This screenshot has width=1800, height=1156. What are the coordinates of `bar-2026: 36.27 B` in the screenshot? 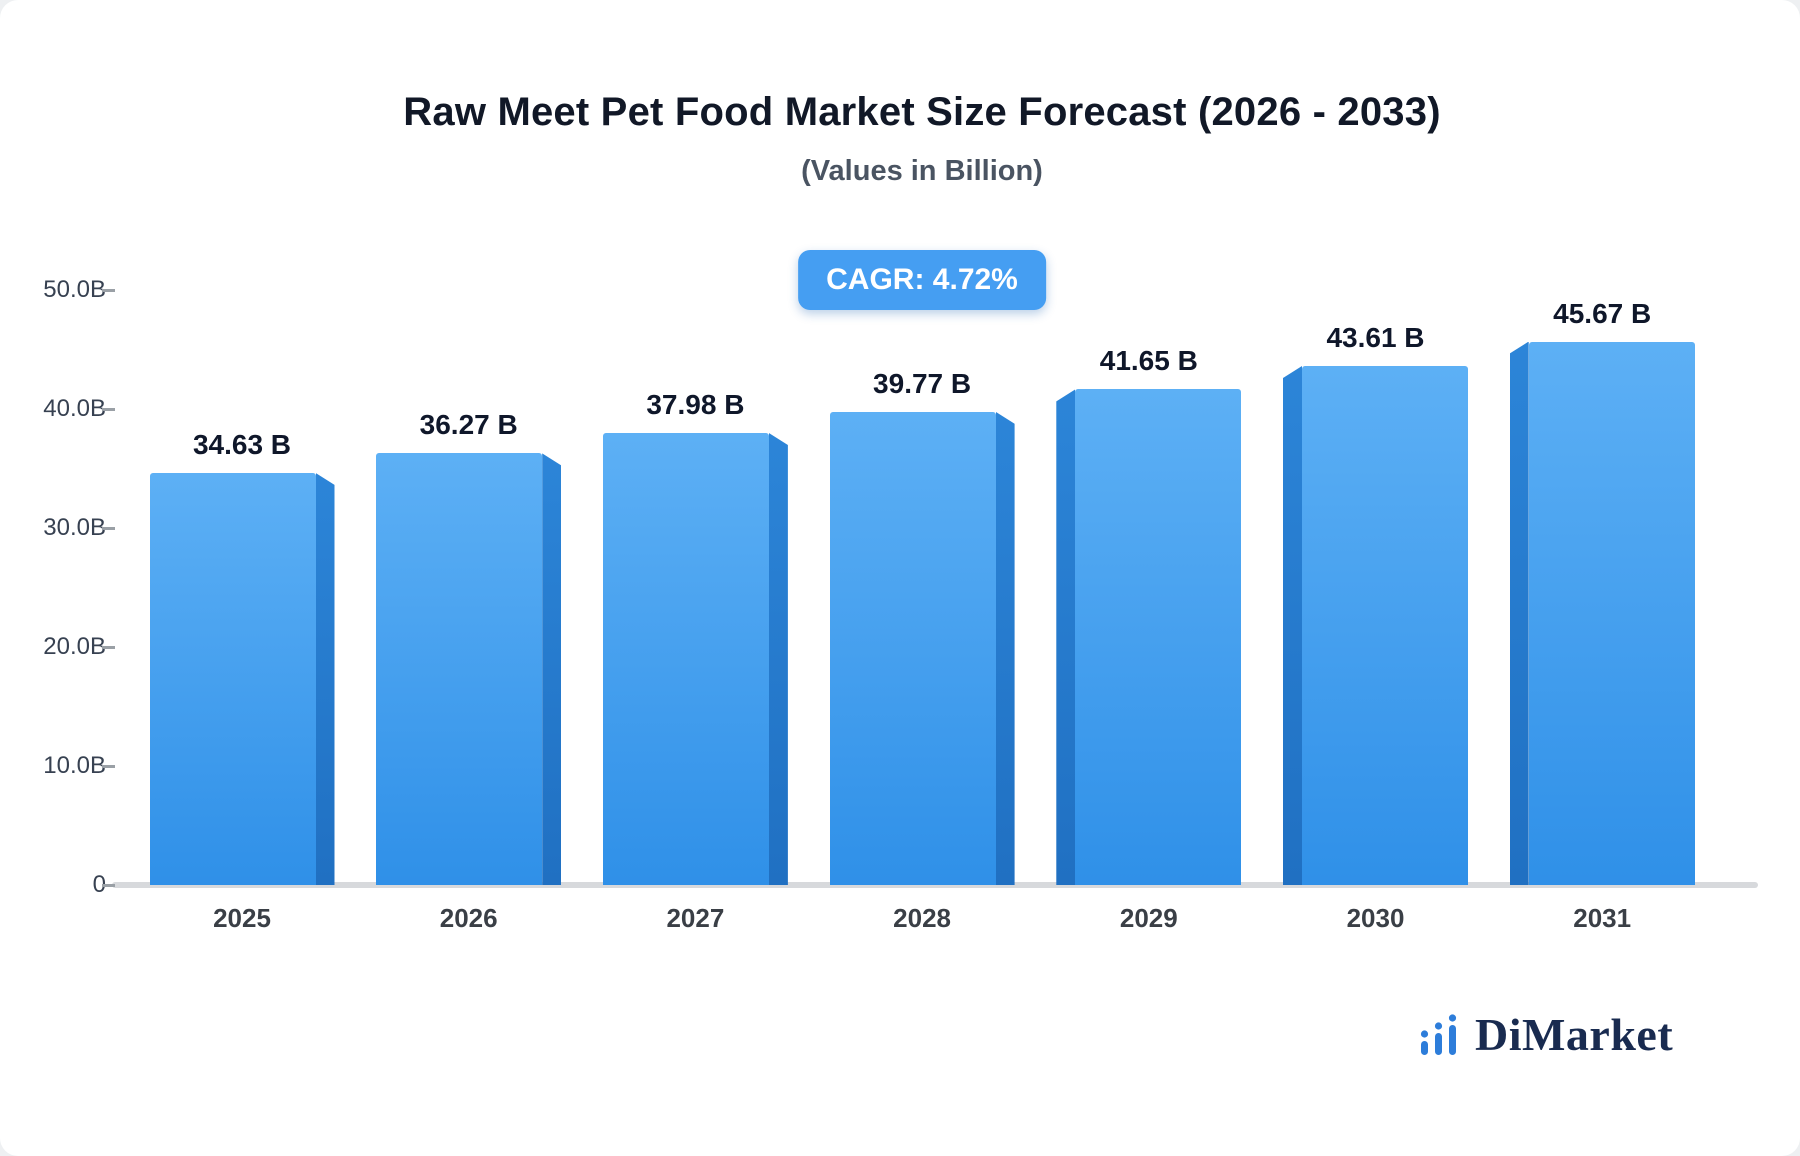 It's located at (469, 647).